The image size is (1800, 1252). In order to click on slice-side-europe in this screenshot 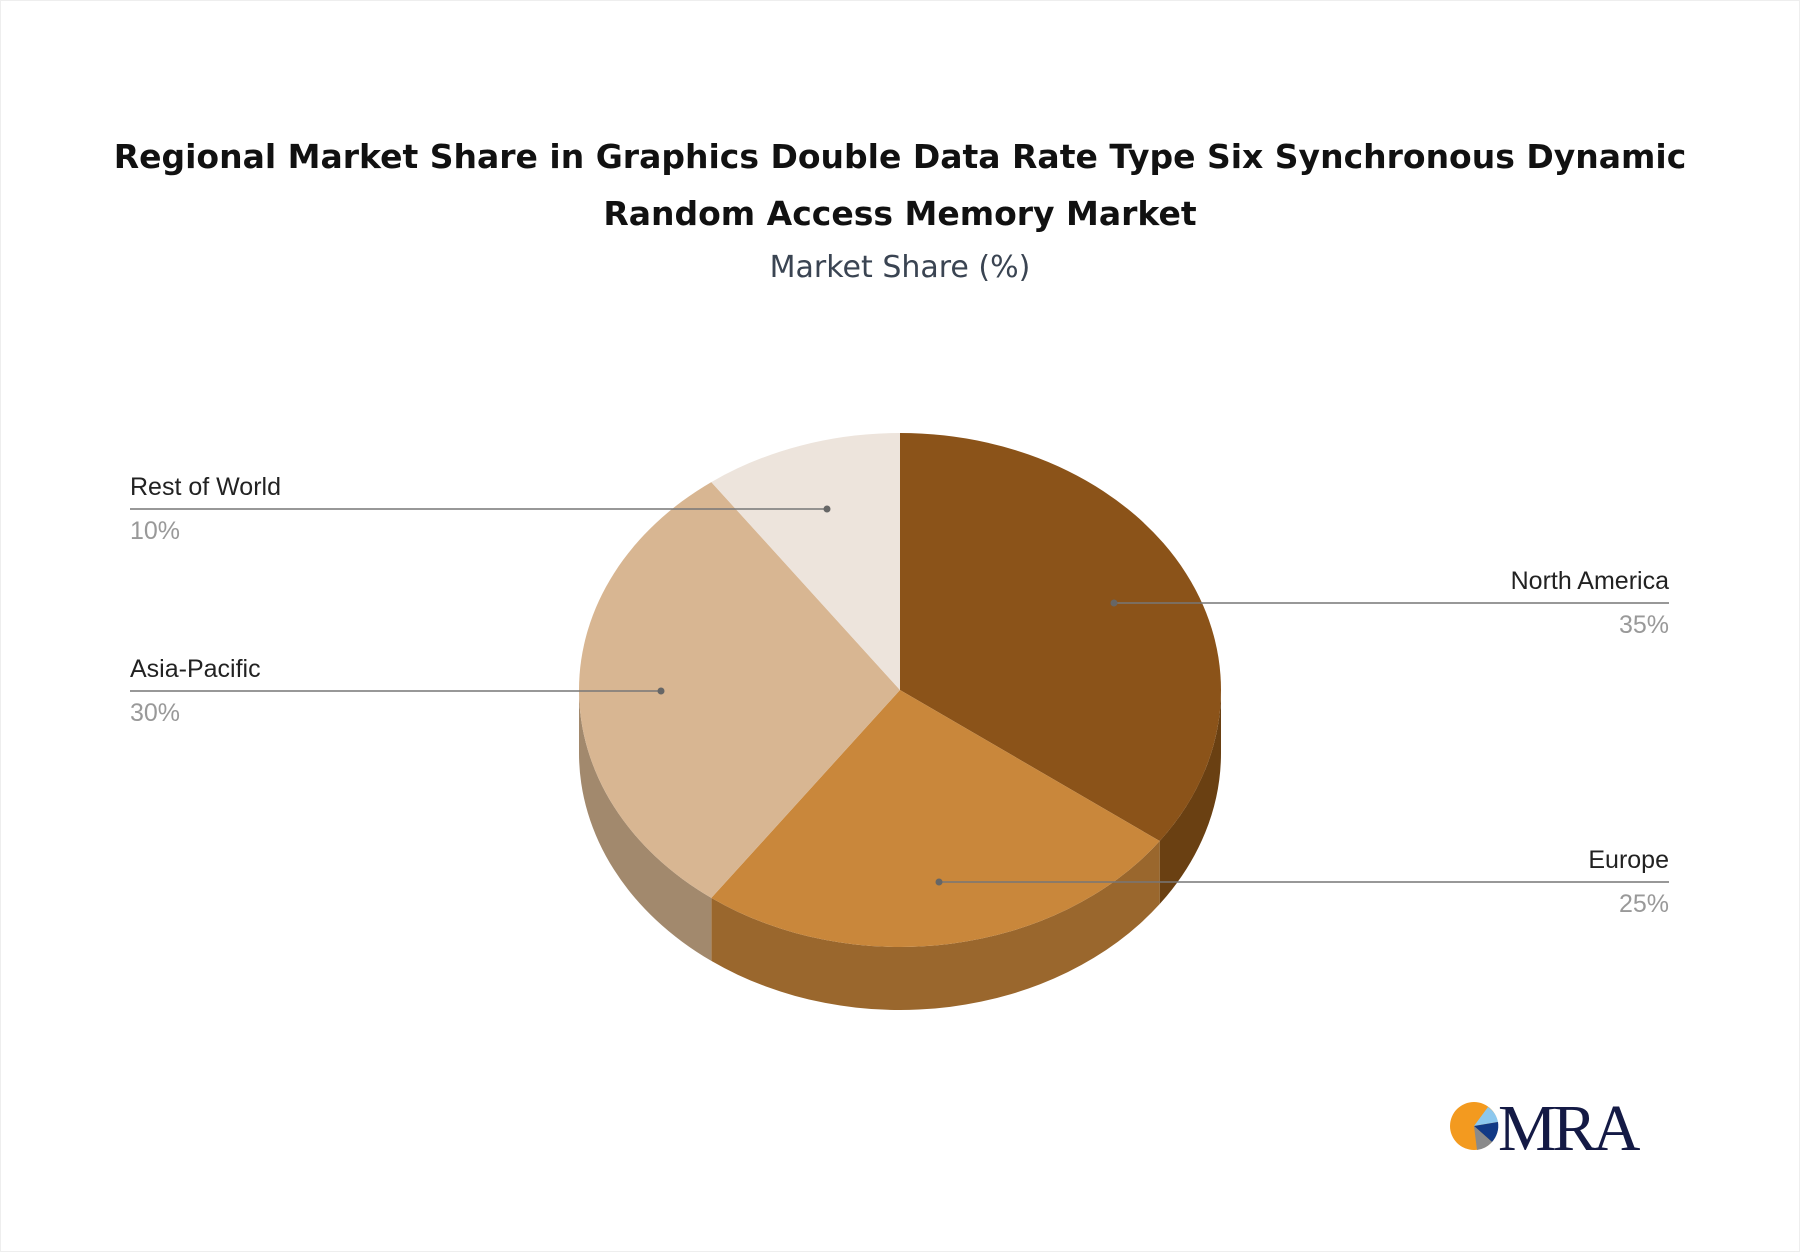, I will do `click(935, 925)`.